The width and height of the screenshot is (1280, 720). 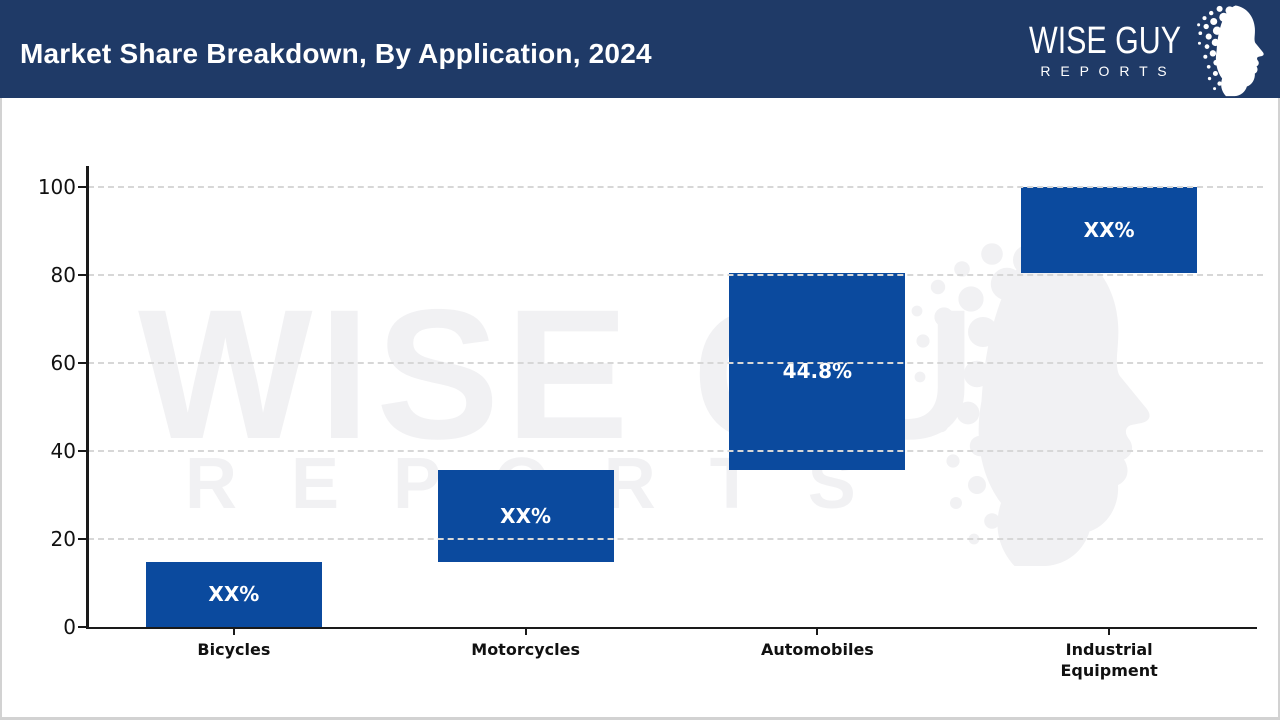 I want to click on y-tick-label: 60, so click(x=63, y=363).